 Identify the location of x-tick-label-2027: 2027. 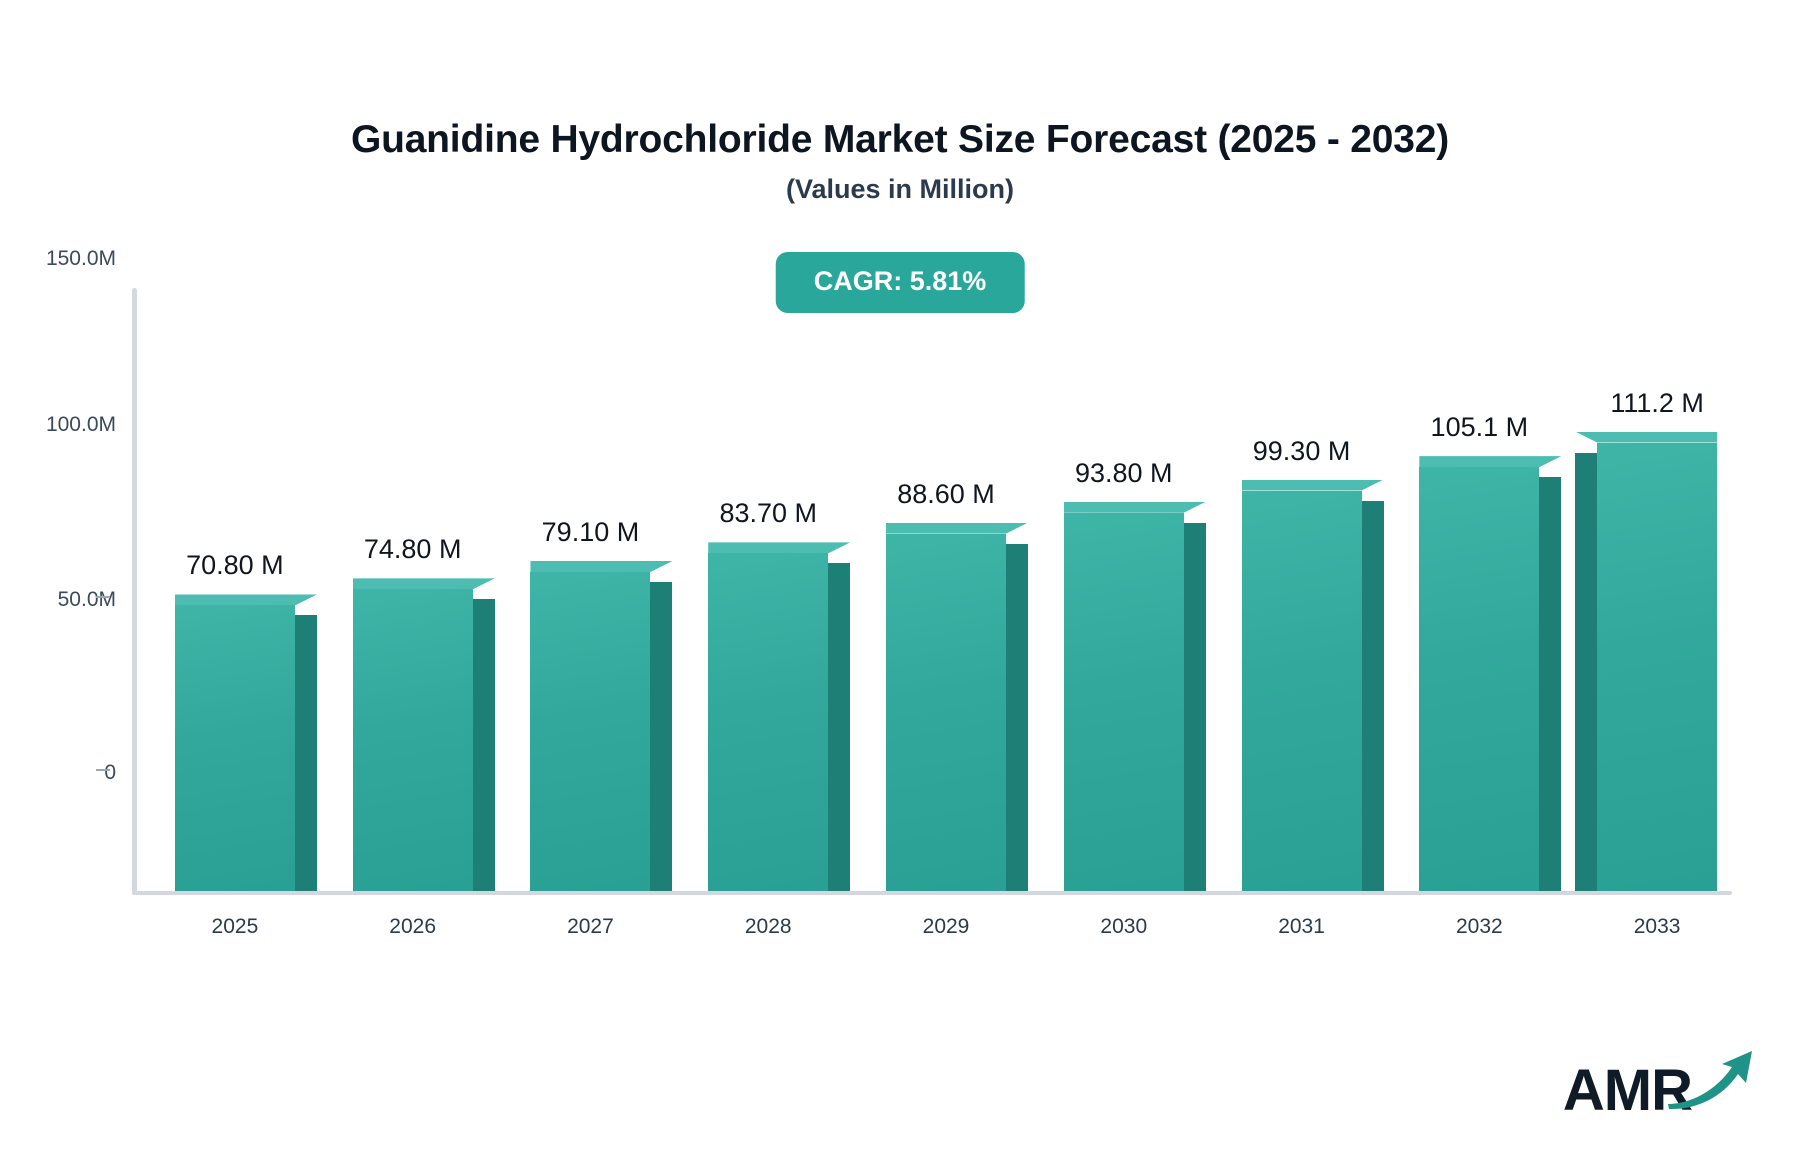
(590, 926).